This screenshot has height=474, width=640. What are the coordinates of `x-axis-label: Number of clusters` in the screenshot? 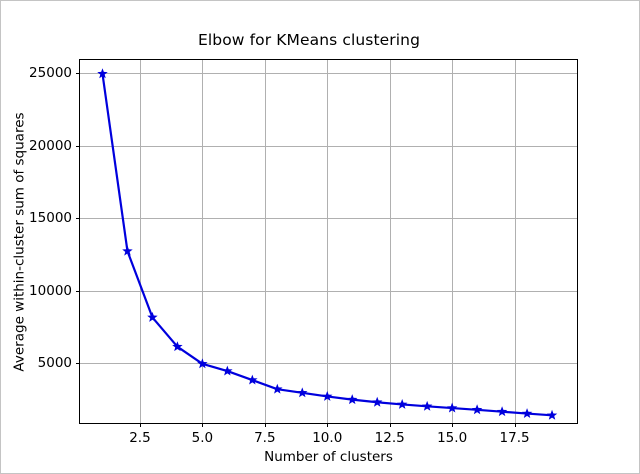 It's located at (328, 457).